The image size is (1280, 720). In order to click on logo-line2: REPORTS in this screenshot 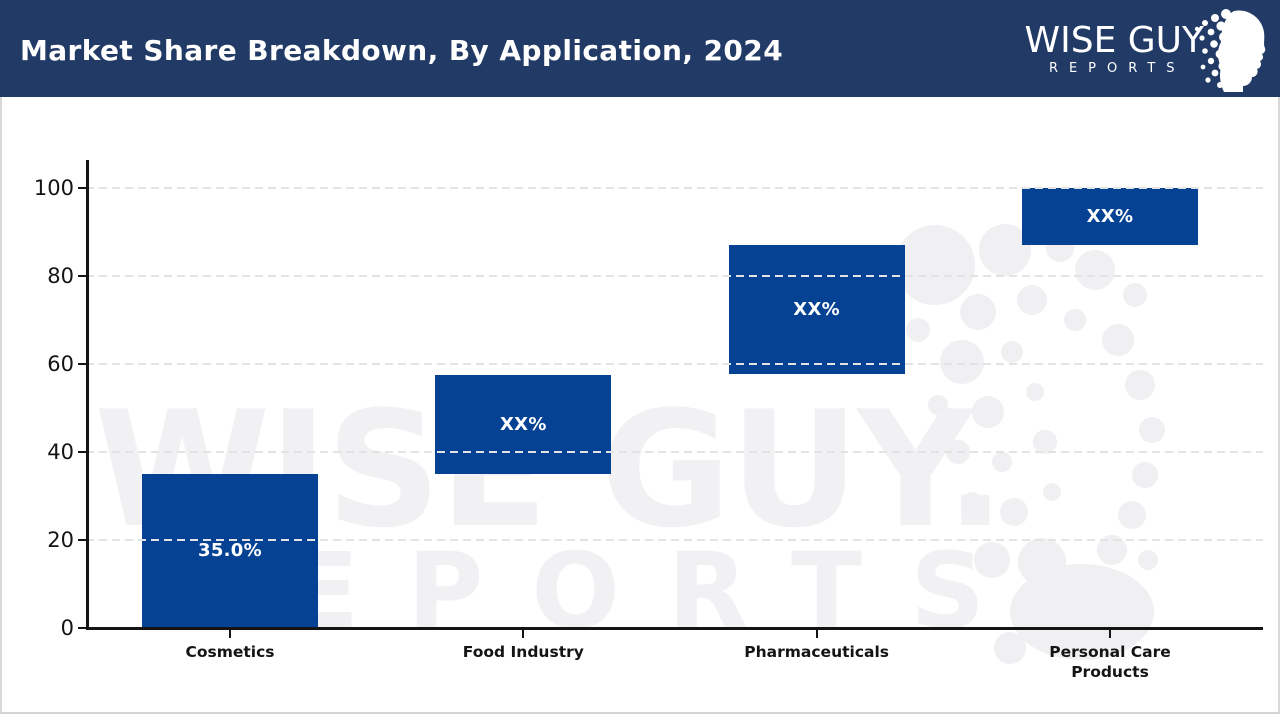, I will do `click(1117, 68)`.